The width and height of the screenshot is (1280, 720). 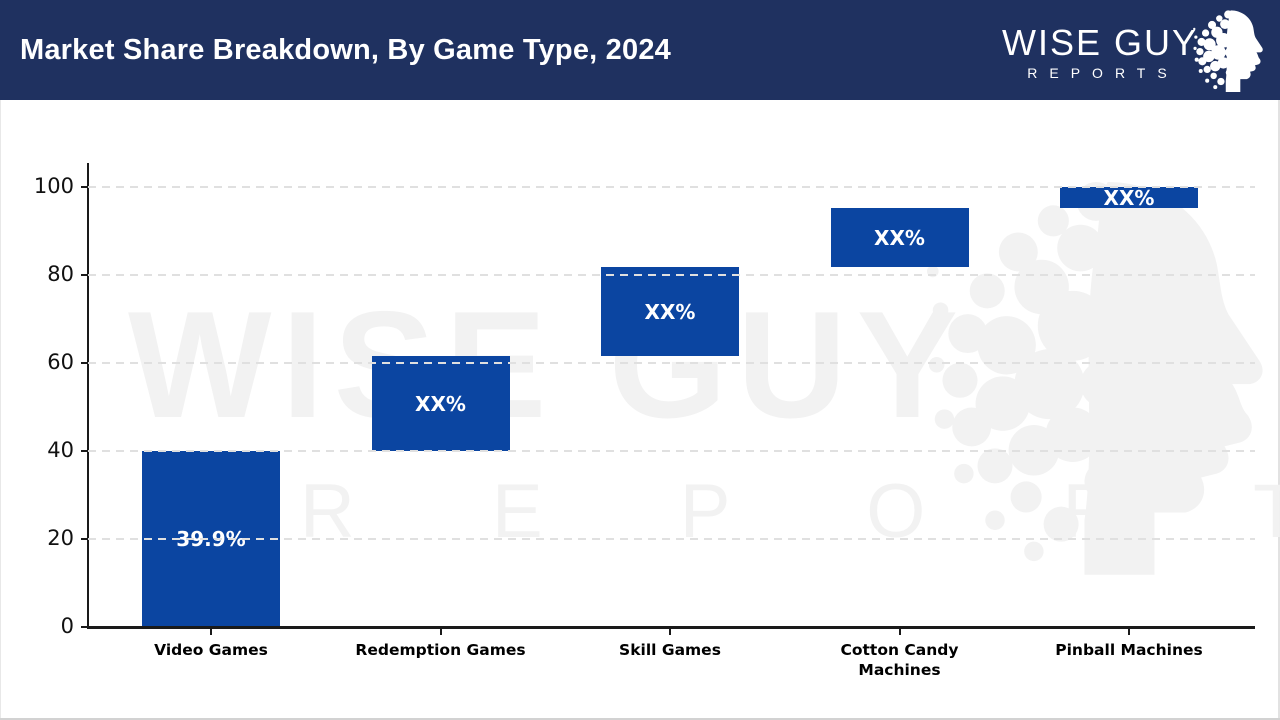 I want to click on x-axis-category-label: Pinball Machines, so click(x=1129, y=650).